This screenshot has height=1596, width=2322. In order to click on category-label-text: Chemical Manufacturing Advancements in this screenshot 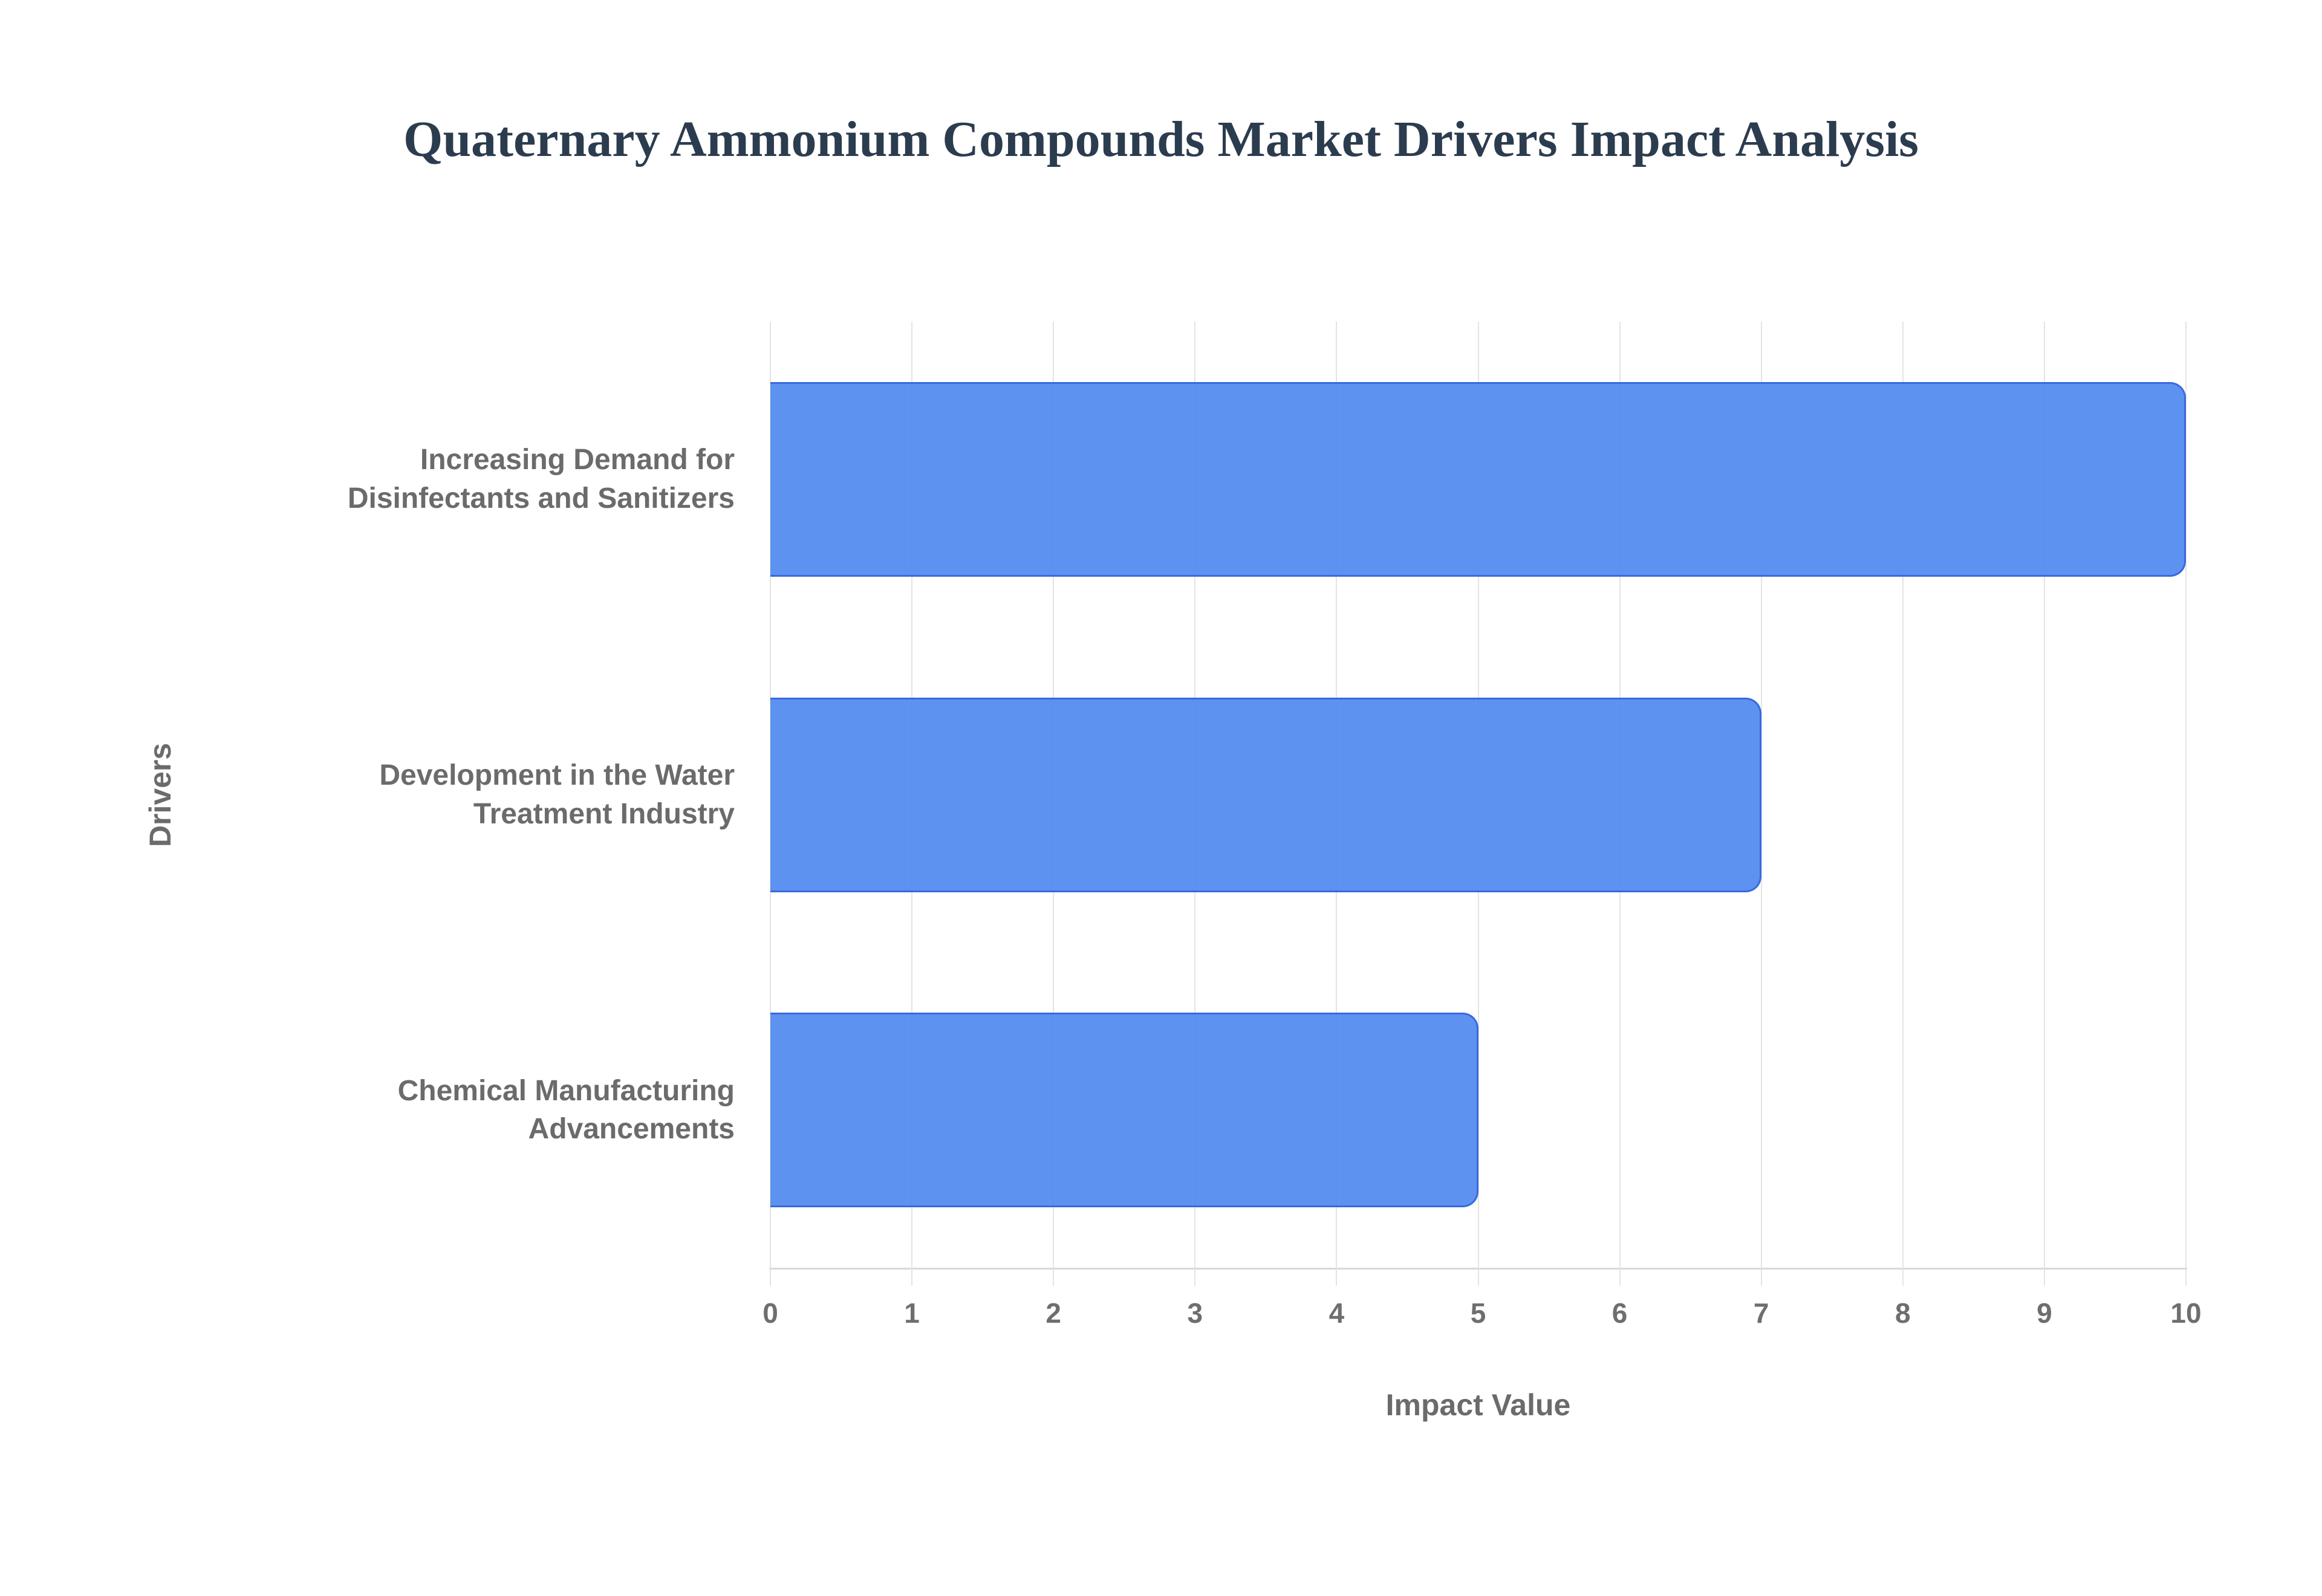, I will do `click(566, 1110)`.